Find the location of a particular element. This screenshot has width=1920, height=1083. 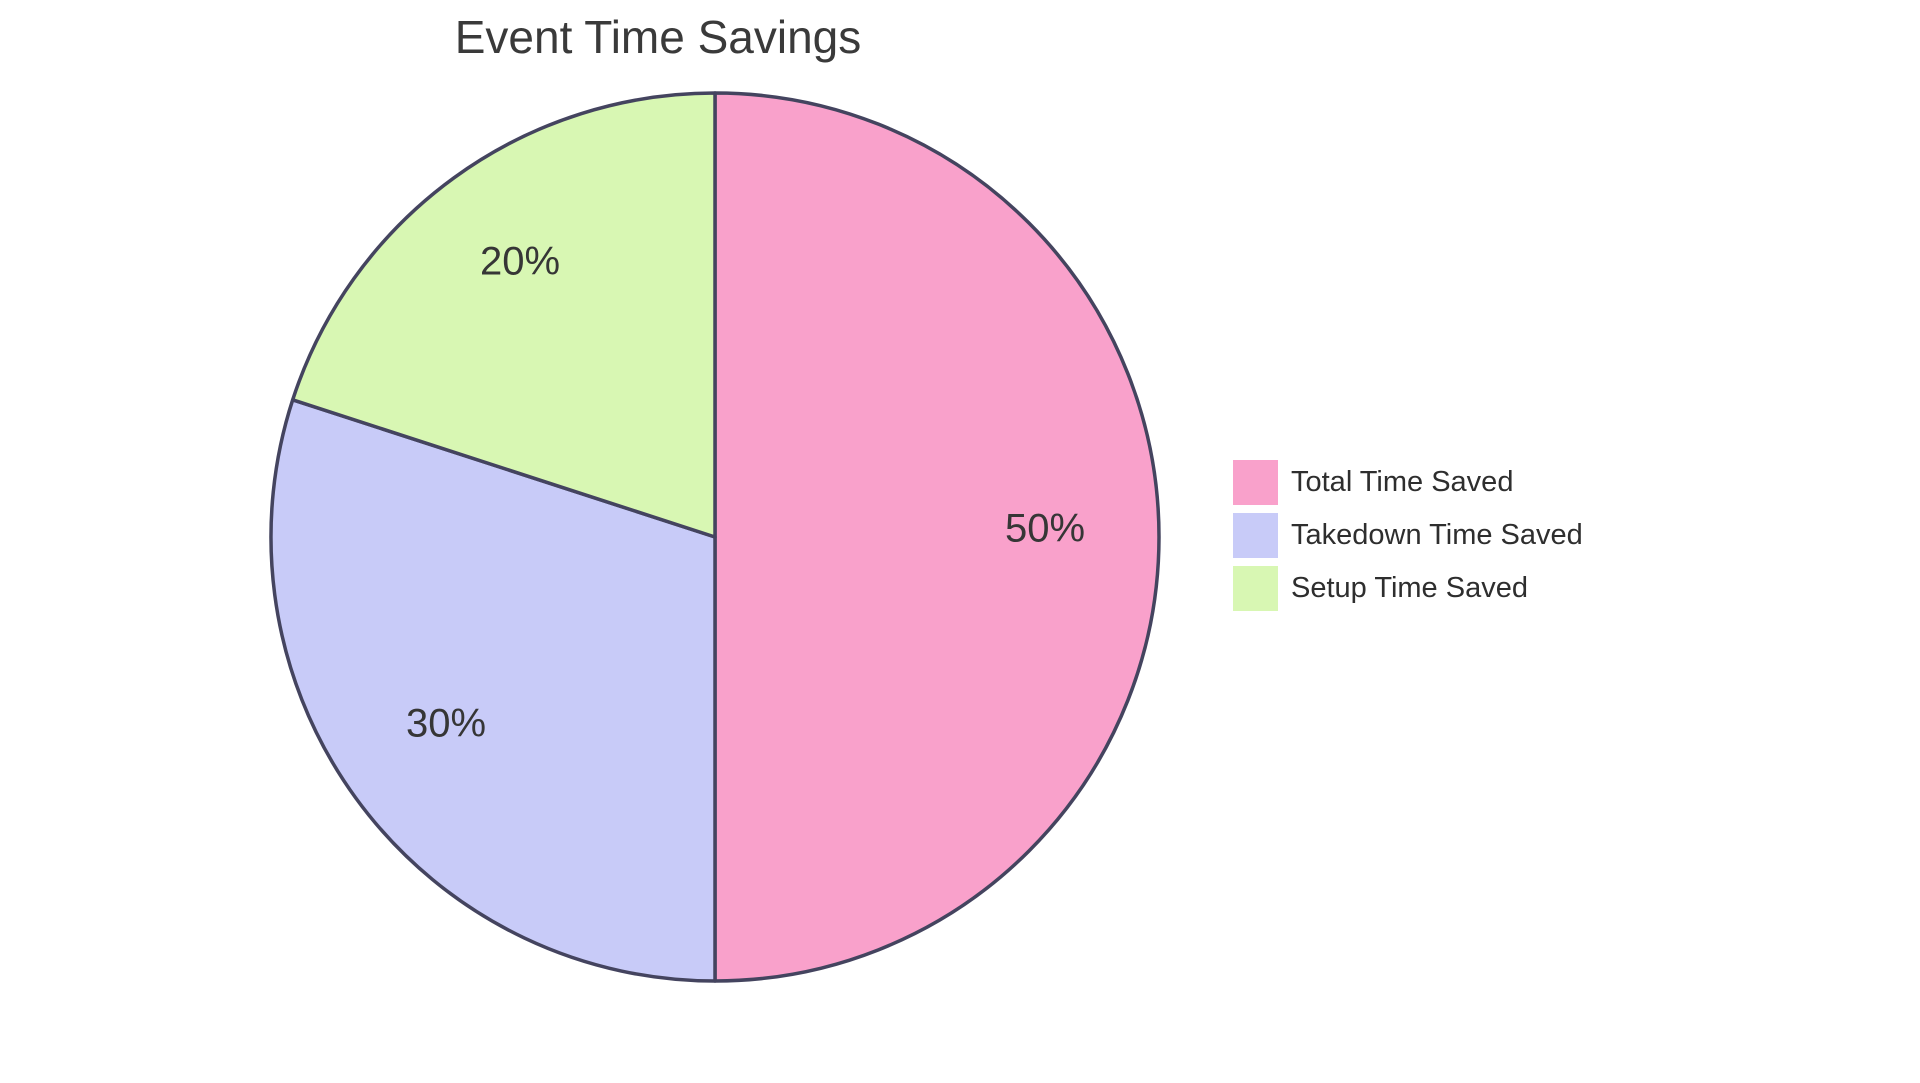

legend-swatch-takedown-time-saved-icon is located at coordinates (1255, 535).